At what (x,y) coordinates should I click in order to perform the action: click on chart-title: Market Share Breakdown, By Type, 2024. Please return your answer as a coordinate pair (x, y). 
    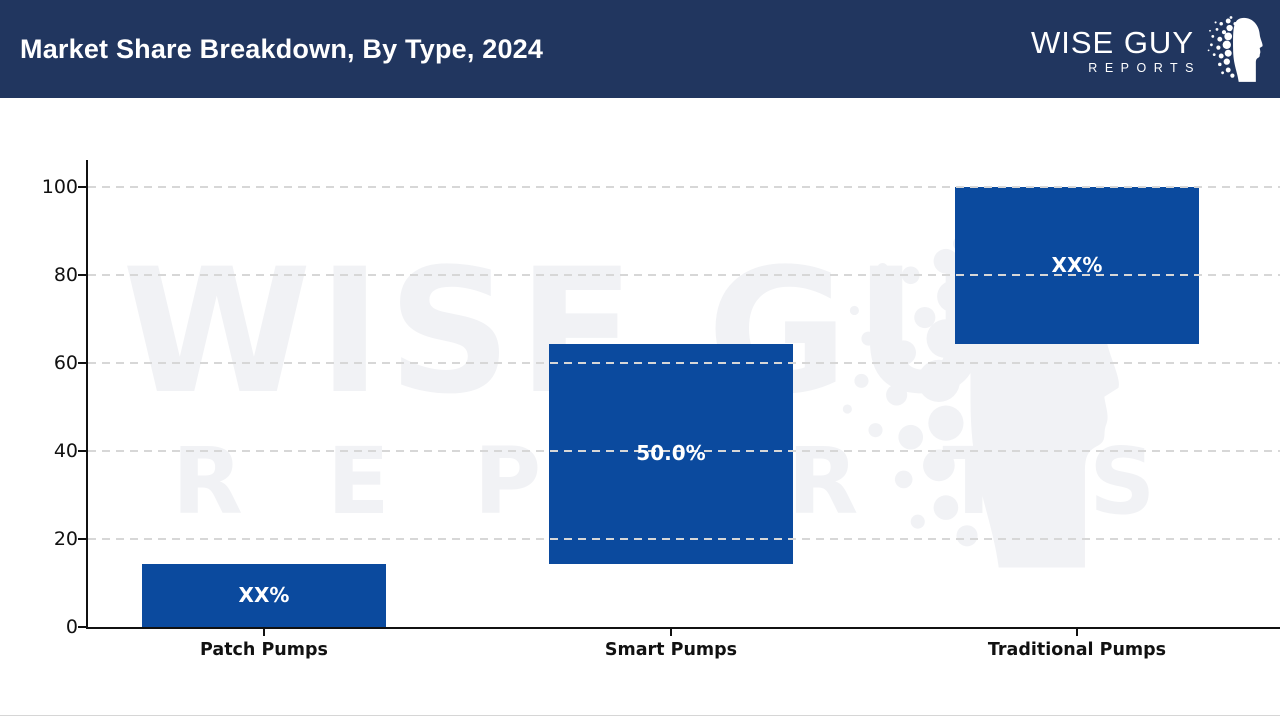
    Looking at the image, I should click on (282, 48).